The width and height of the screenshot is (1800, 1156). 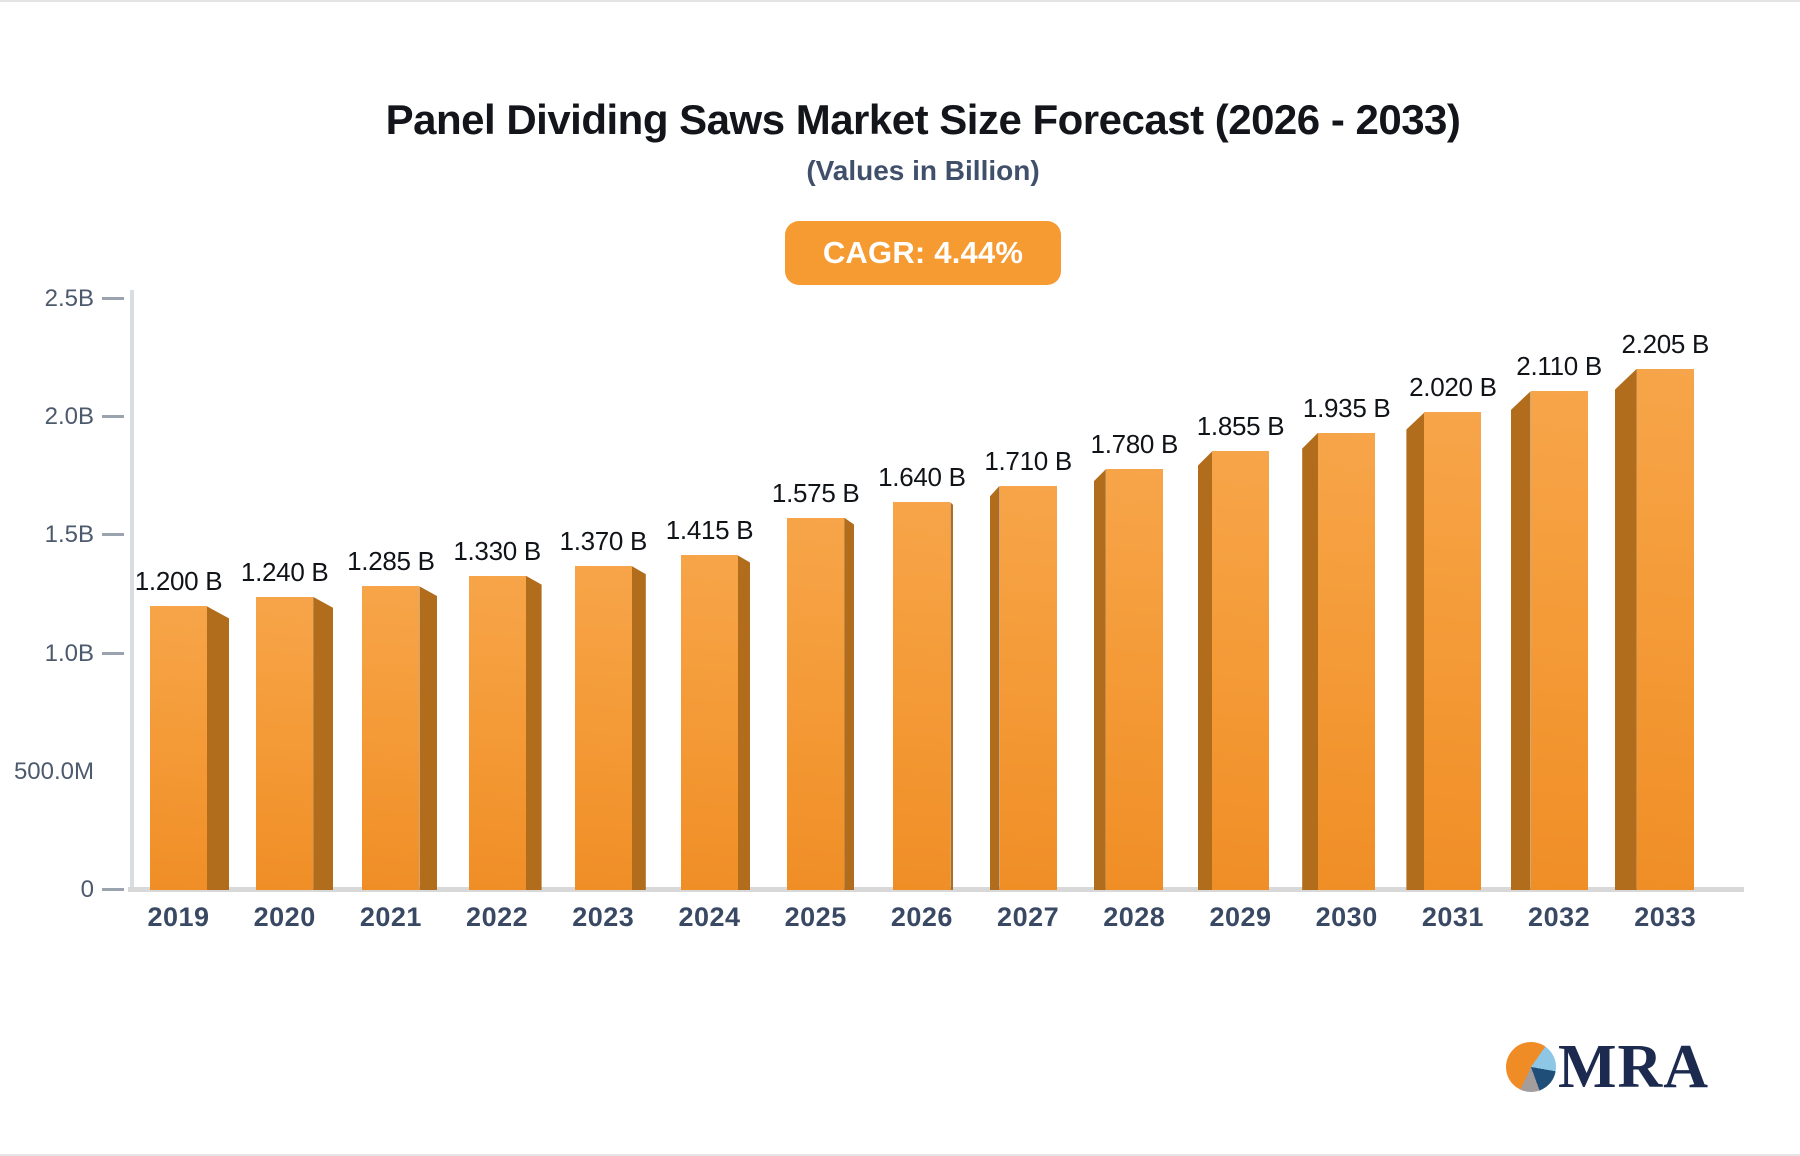 What do you see at coordinates (1453, 387) in the screenshot?
I see `bar-value-label: 2.020 B` at bounding box center [1453, 387].